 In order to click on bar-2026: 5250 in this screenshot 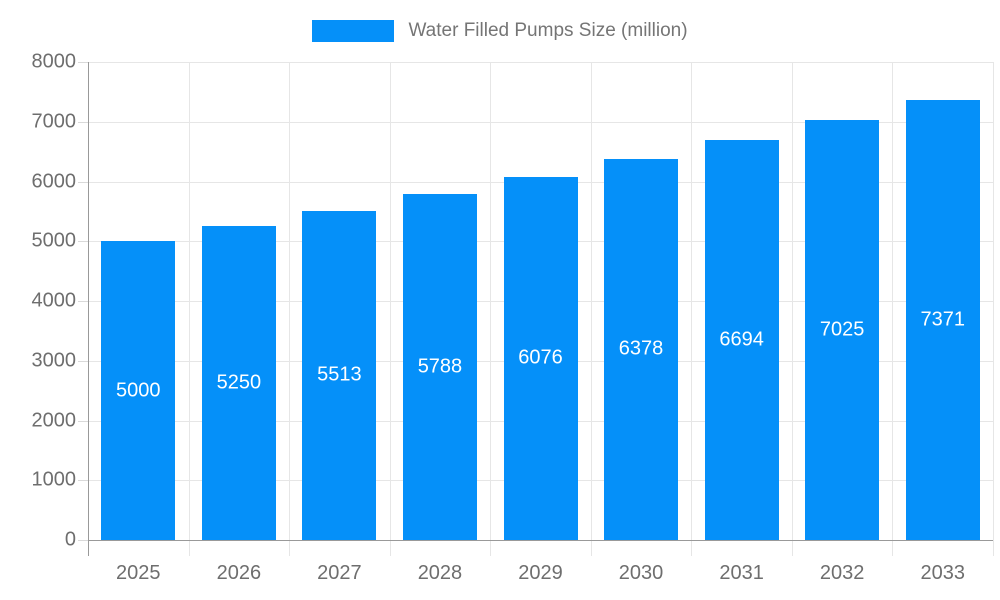, I will do `click(238, 383)`.